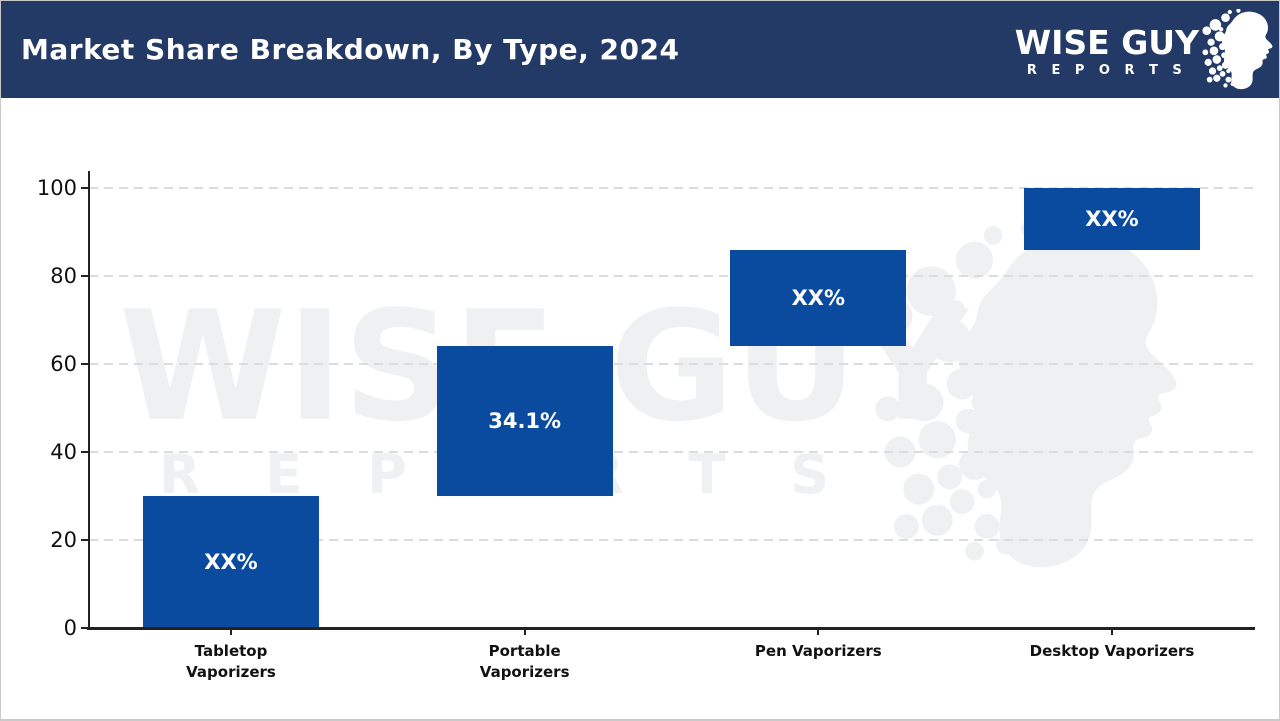 This screenshot has height=721, width=1280. What do you see at coordinates (63, 452) in the screenshot?
I see `y-tick-label-40: 40` at bounding box center [63, 452].